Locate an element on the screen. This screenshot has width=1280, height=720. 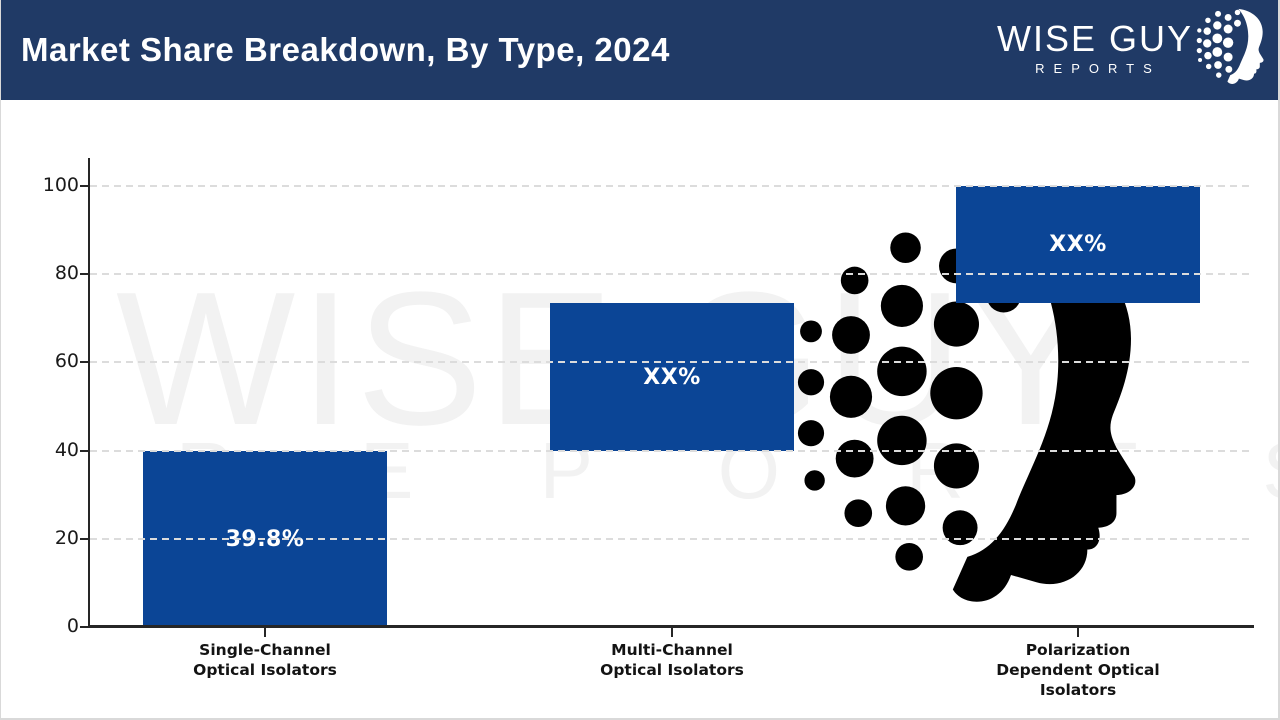
y-tick-label: 80 is located at coordinates (66, 273).